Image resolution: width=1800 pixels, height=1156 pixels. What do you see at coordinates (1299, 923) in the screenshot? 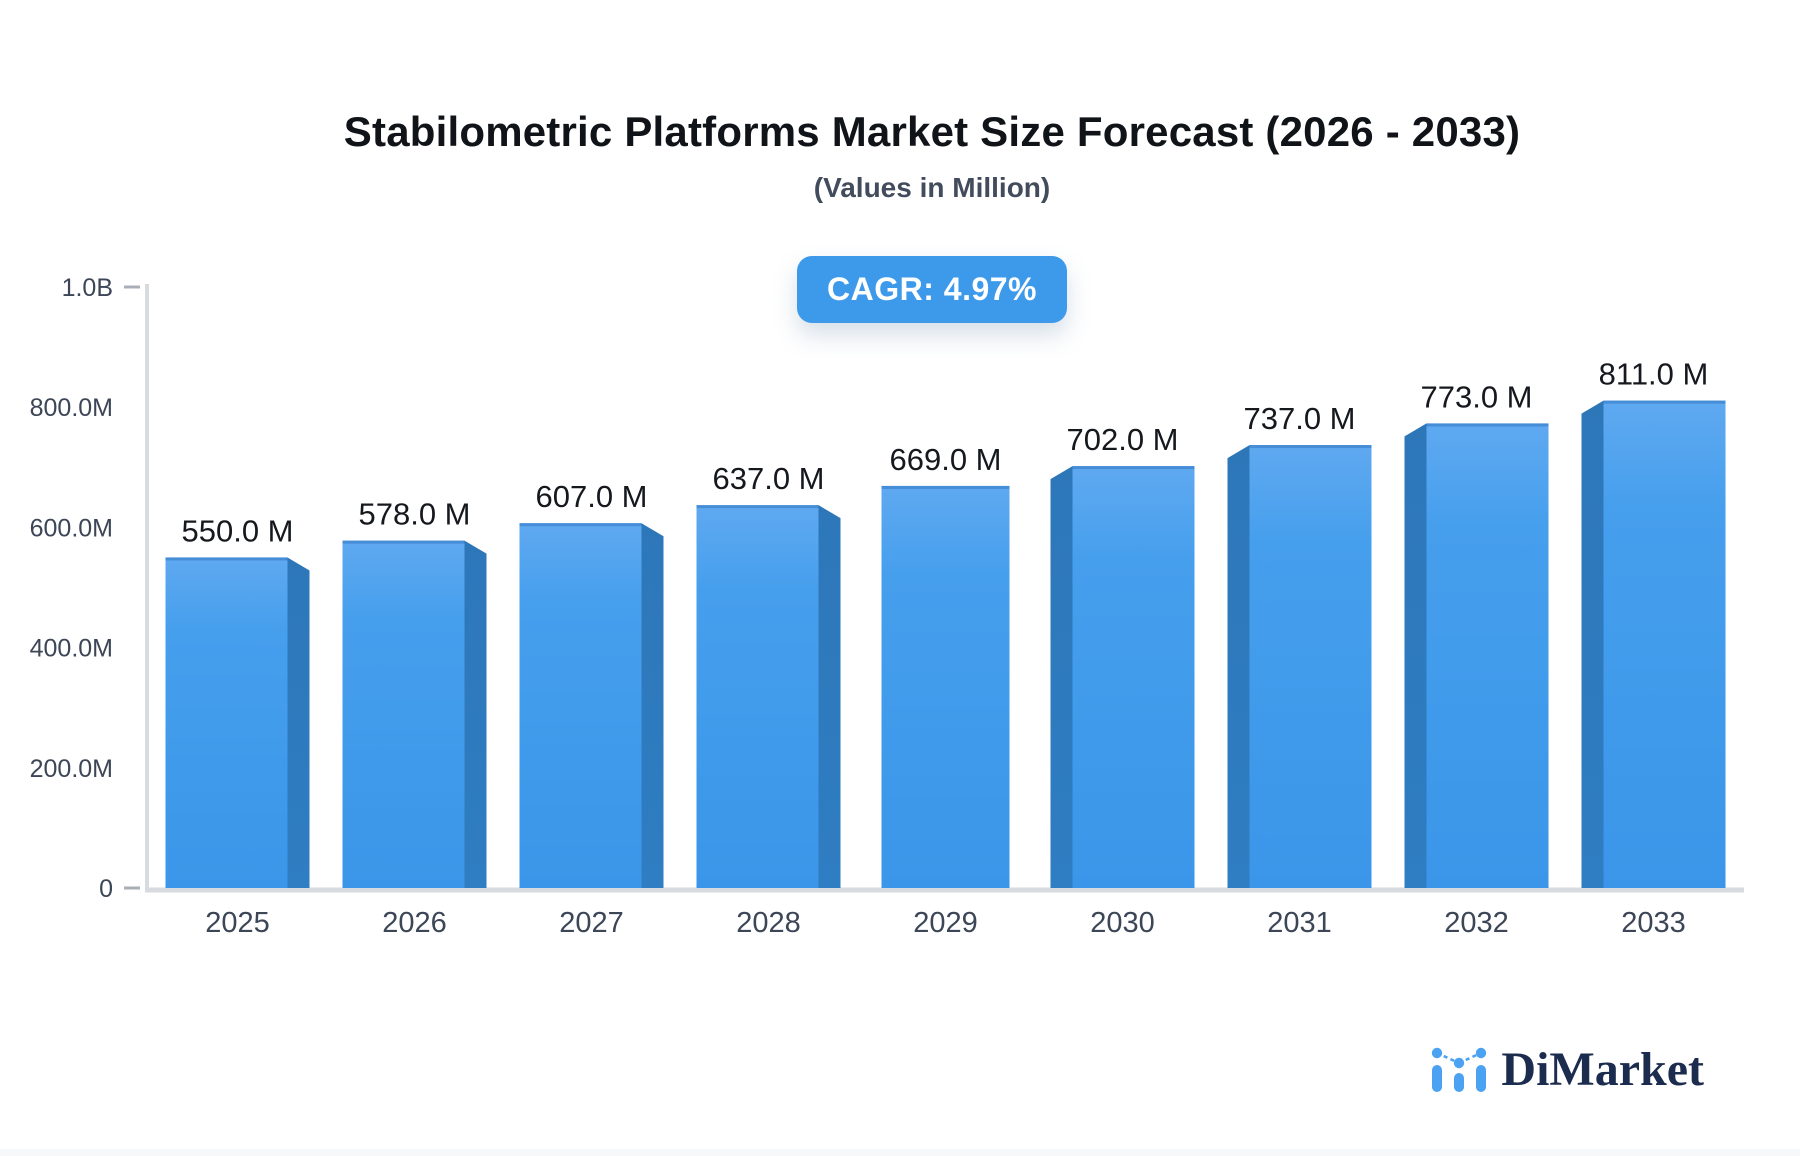
I see `x-axis-category-label: 2031` at bounding box center [1299, 923].